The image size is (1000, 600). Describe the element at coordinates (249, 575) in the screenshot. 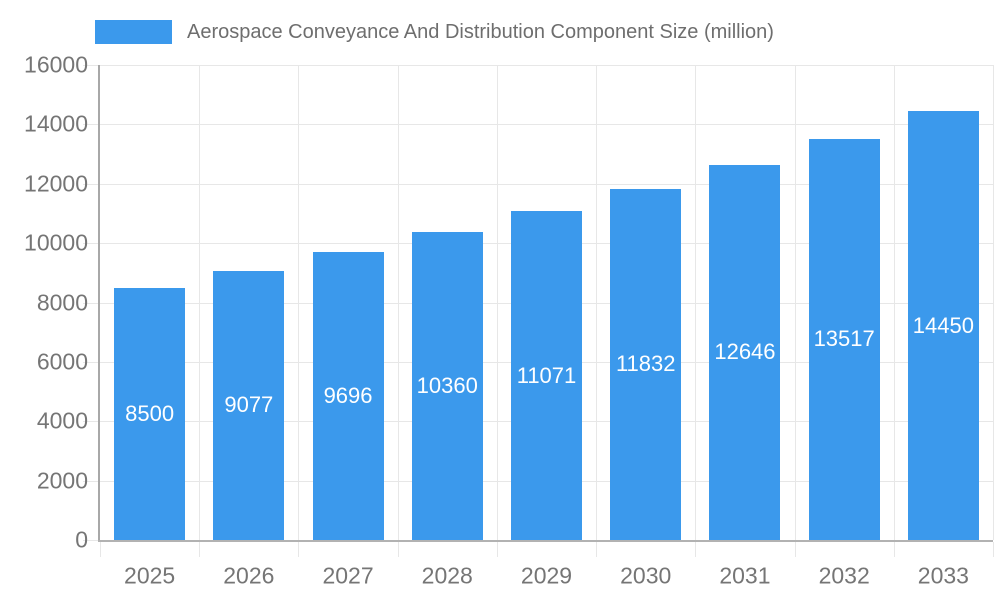

I see `x-axis-label: 2026` at that location.